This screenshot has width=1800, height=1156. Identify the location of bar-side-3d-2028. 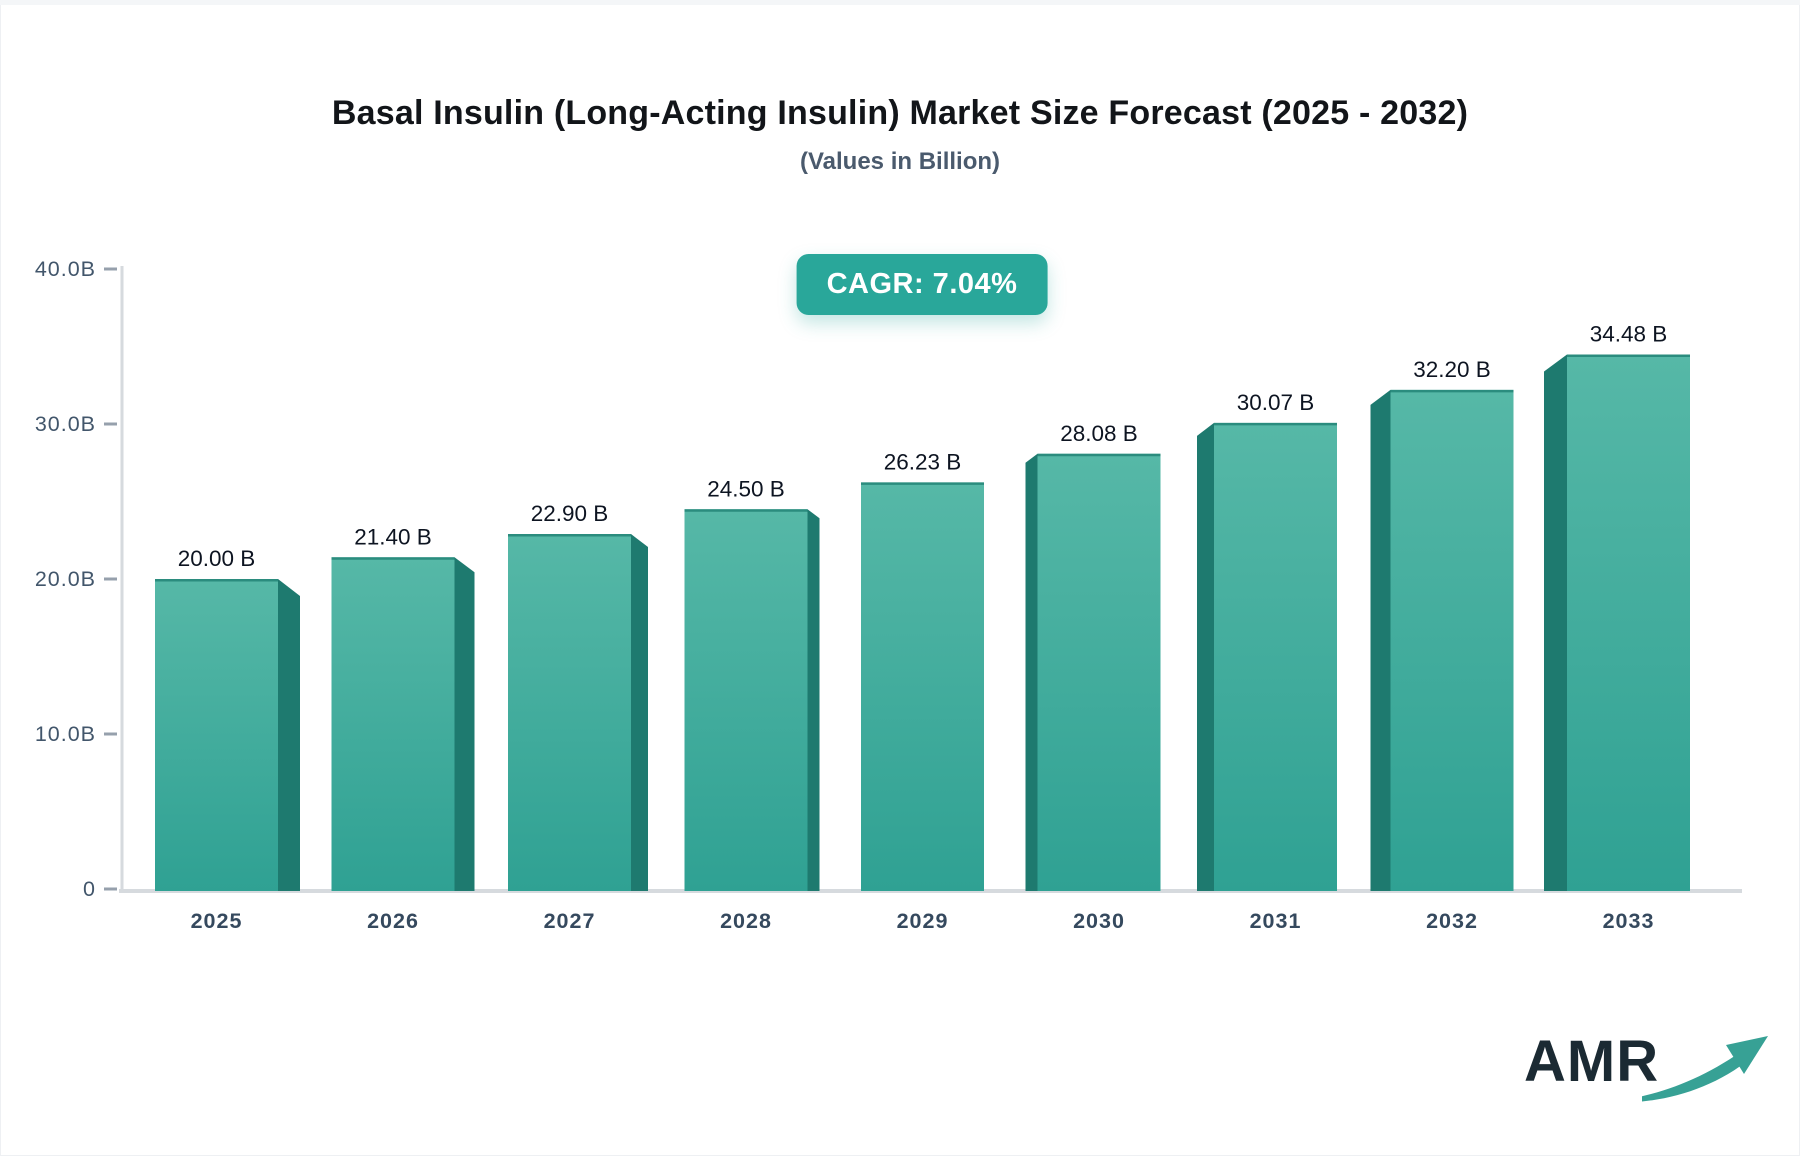
(813, 700).